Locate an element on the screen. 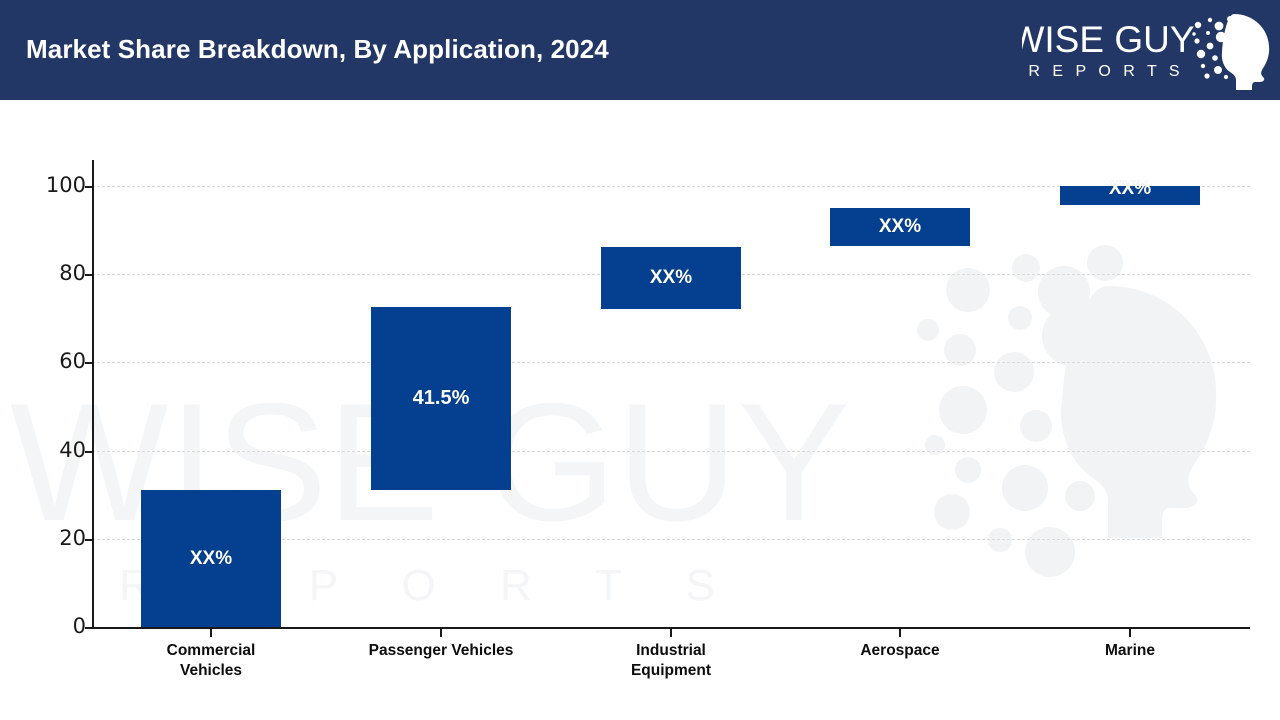 Image resolution: width=1280 pixels, height=720 pixels. x-axis-spine is located at coordinates (671, 628).